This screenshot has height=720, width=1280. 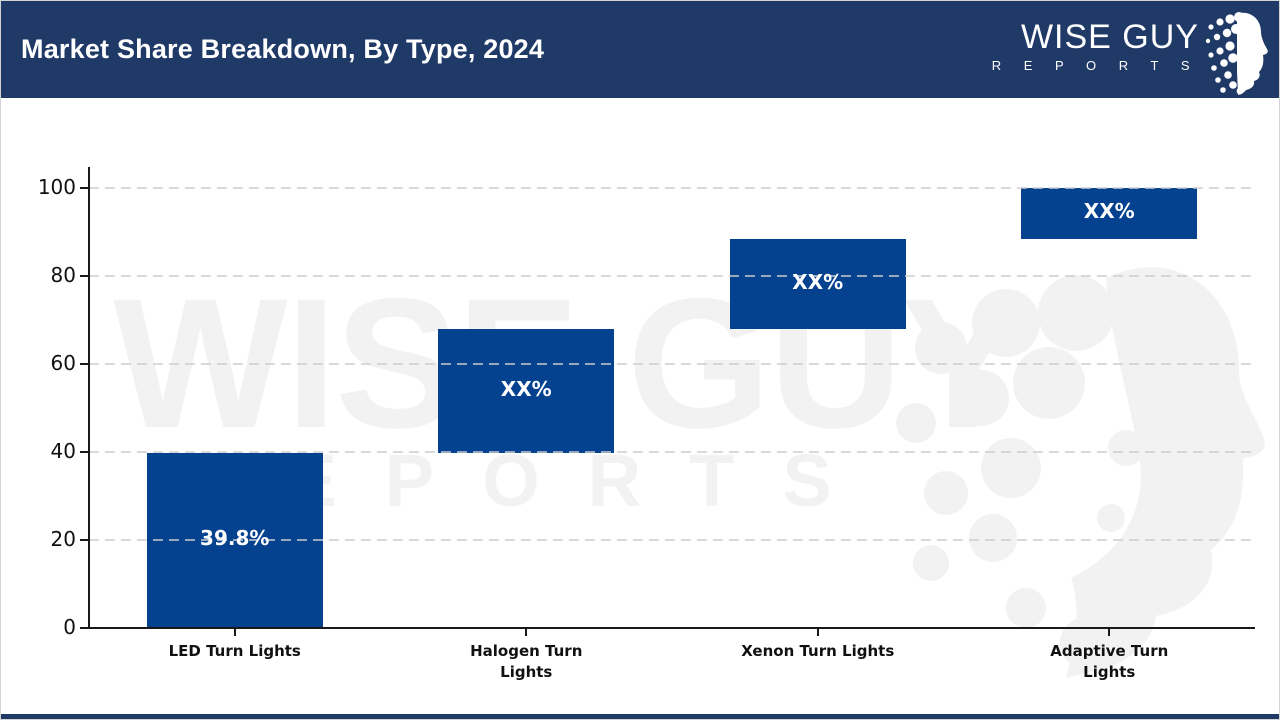 I want to click on logo-head-icon, so click(x=1236, y=53).